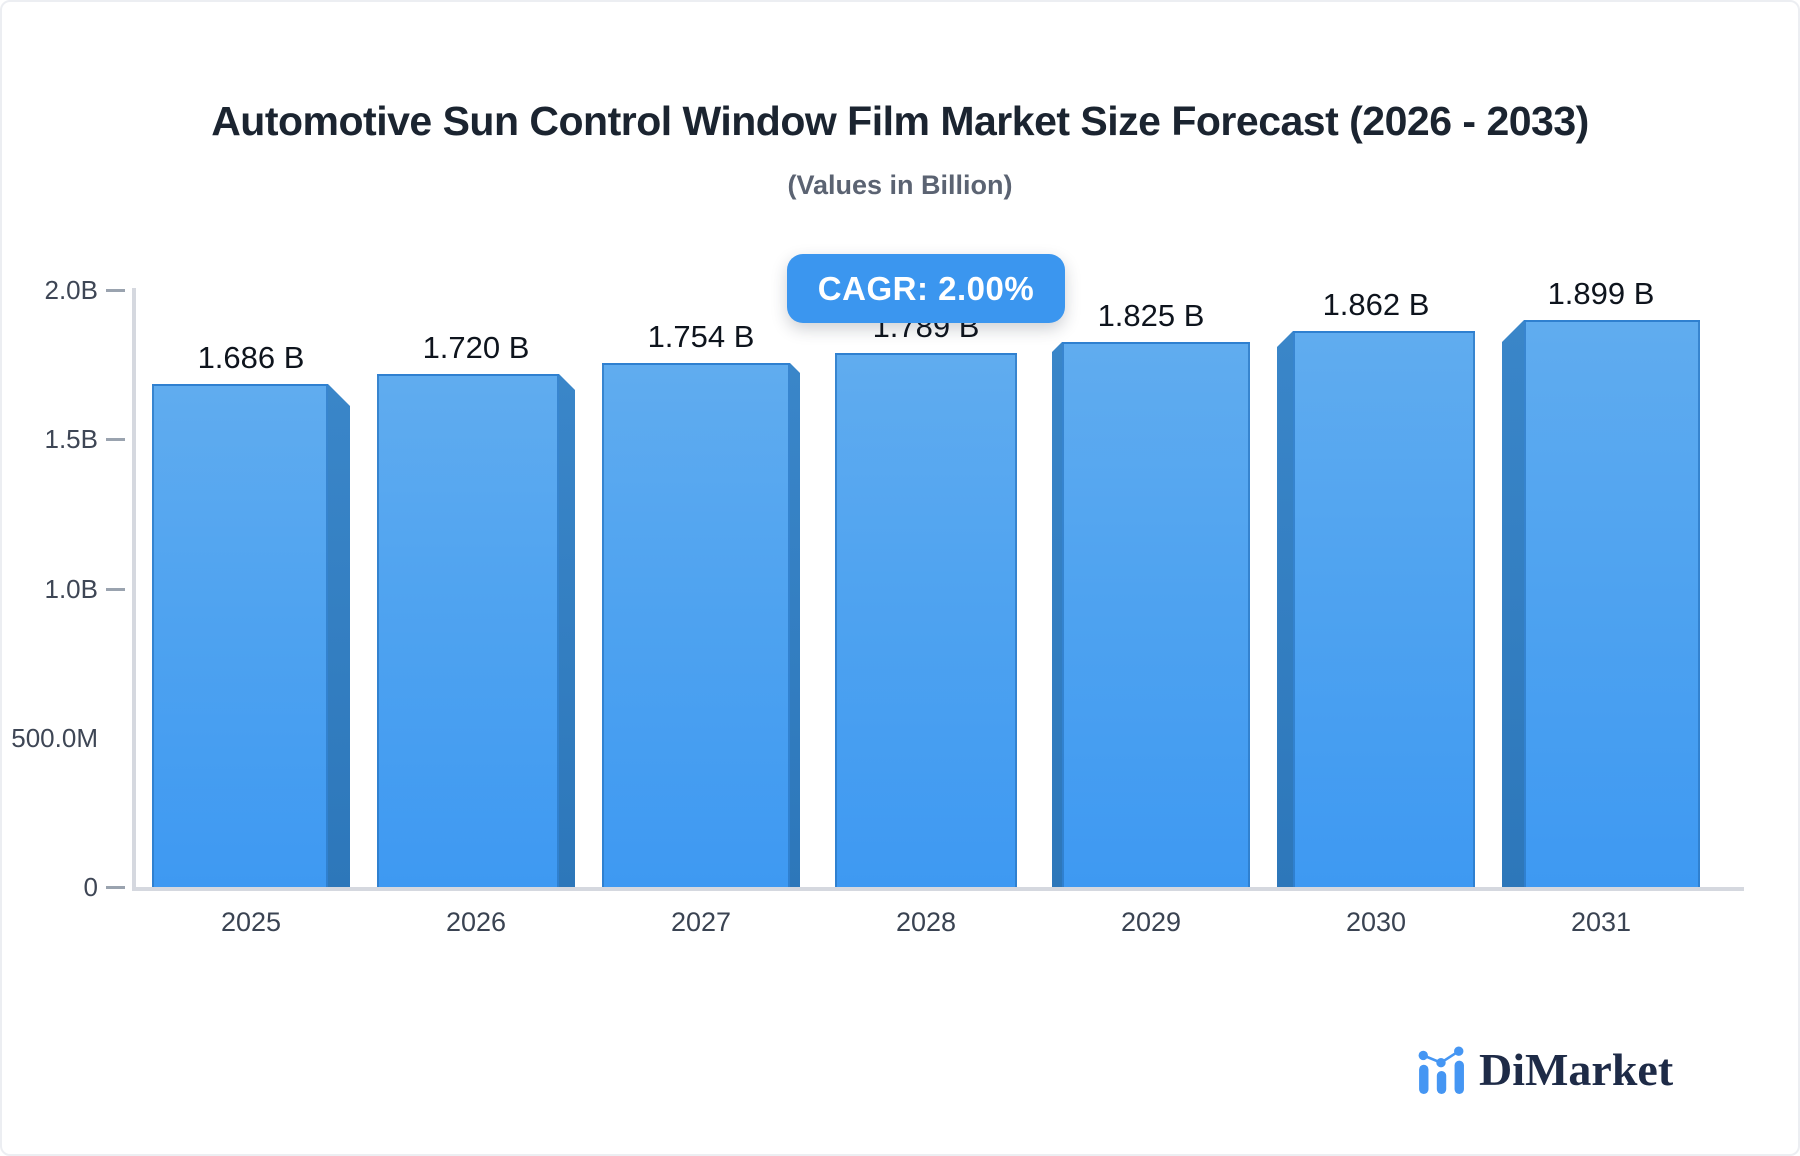 Image resolution: width=1800 pixels, height=1156 pixels. I want to click on bar-value-label: 1.720 B, so click(476, 347).